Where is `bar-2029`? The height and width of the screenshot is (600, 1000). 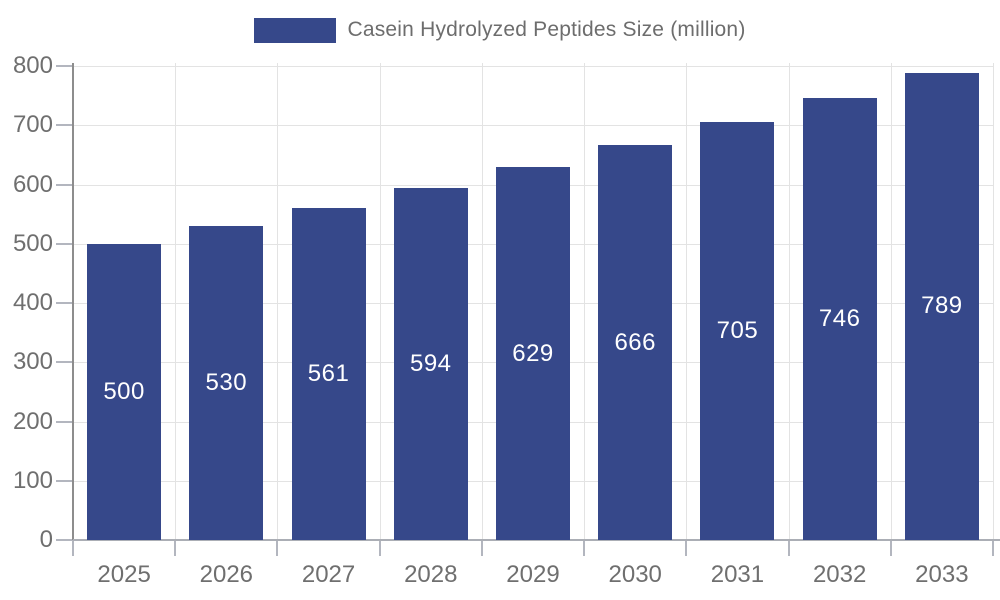 bar-2029 is located at coordinates (533, 353).